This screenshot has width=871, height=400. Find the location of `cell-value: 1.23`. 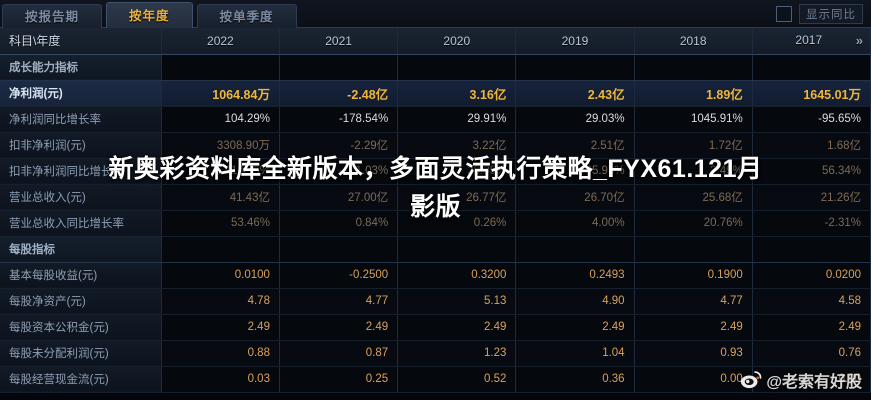

cell-value: 1.23 is located at coordinates (457, 353).